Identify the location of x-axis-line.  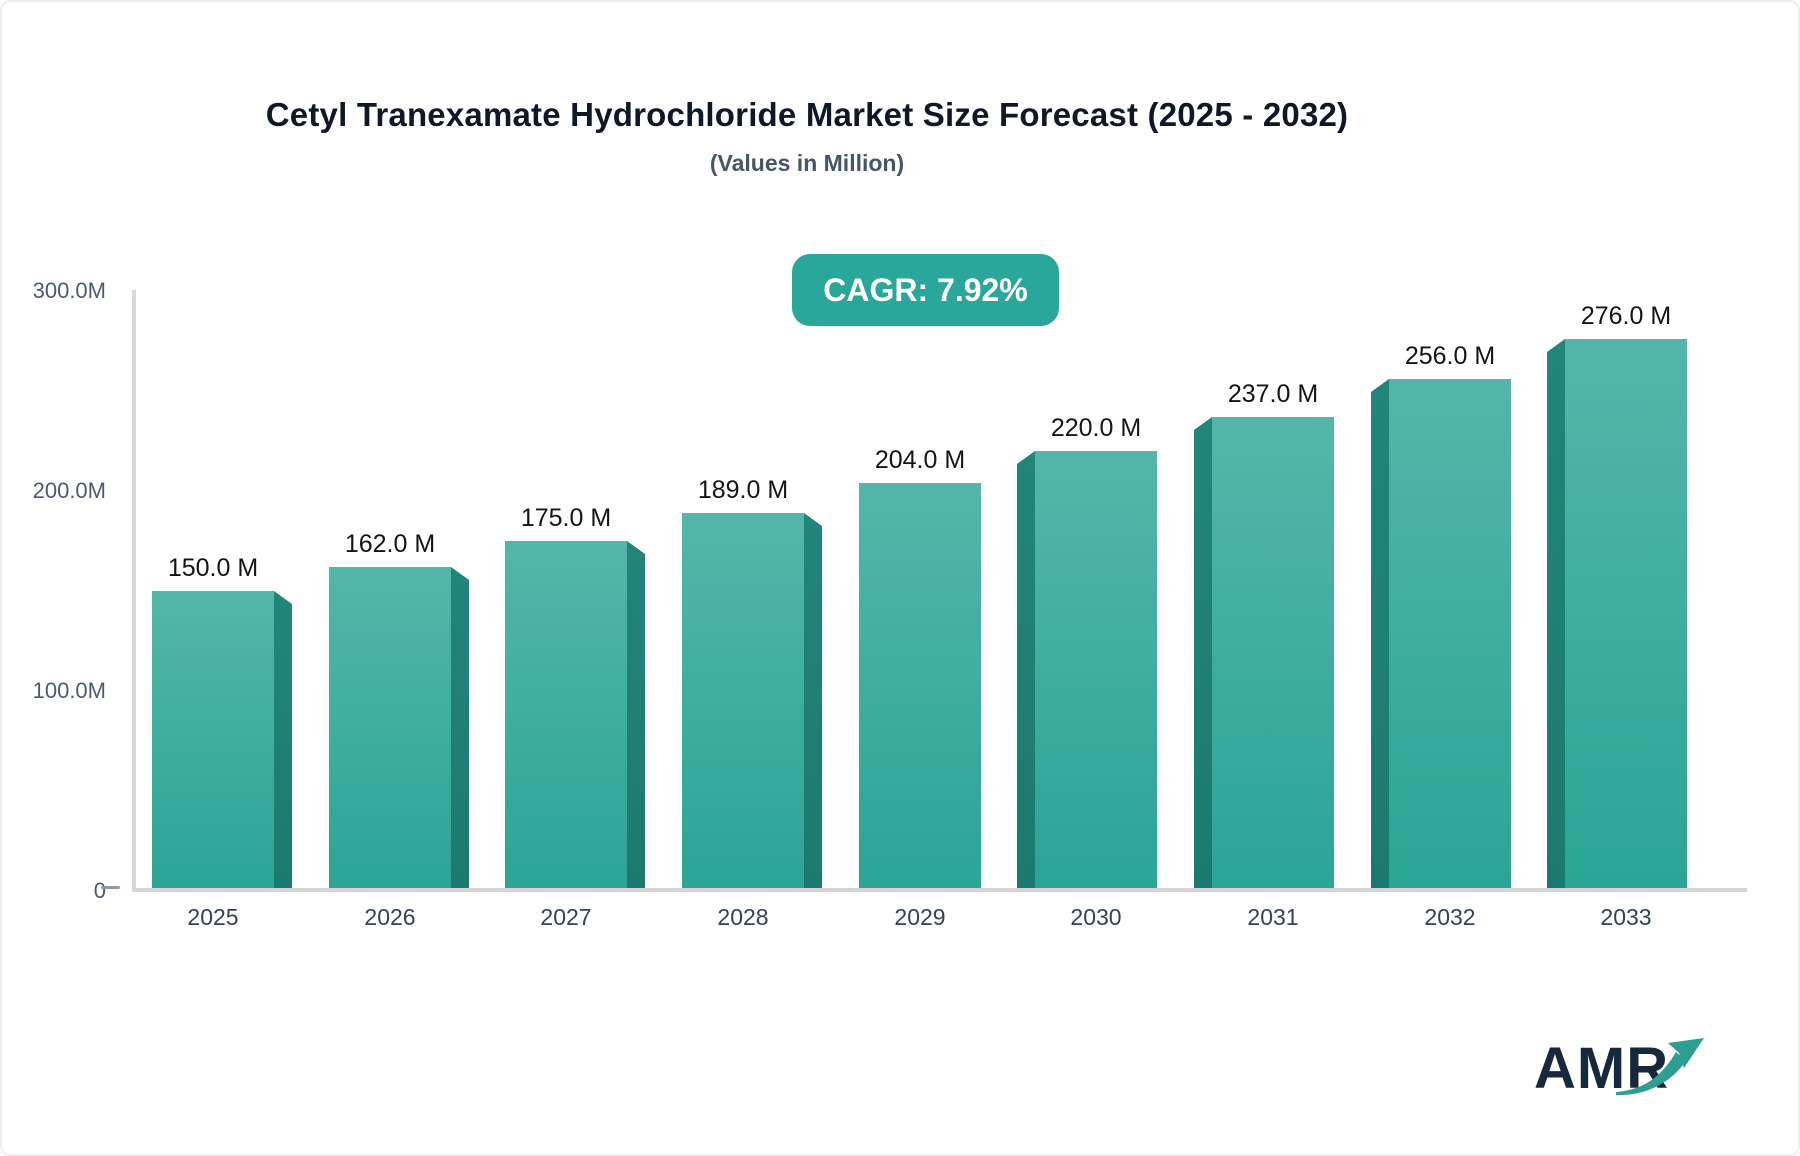
(939, 890).